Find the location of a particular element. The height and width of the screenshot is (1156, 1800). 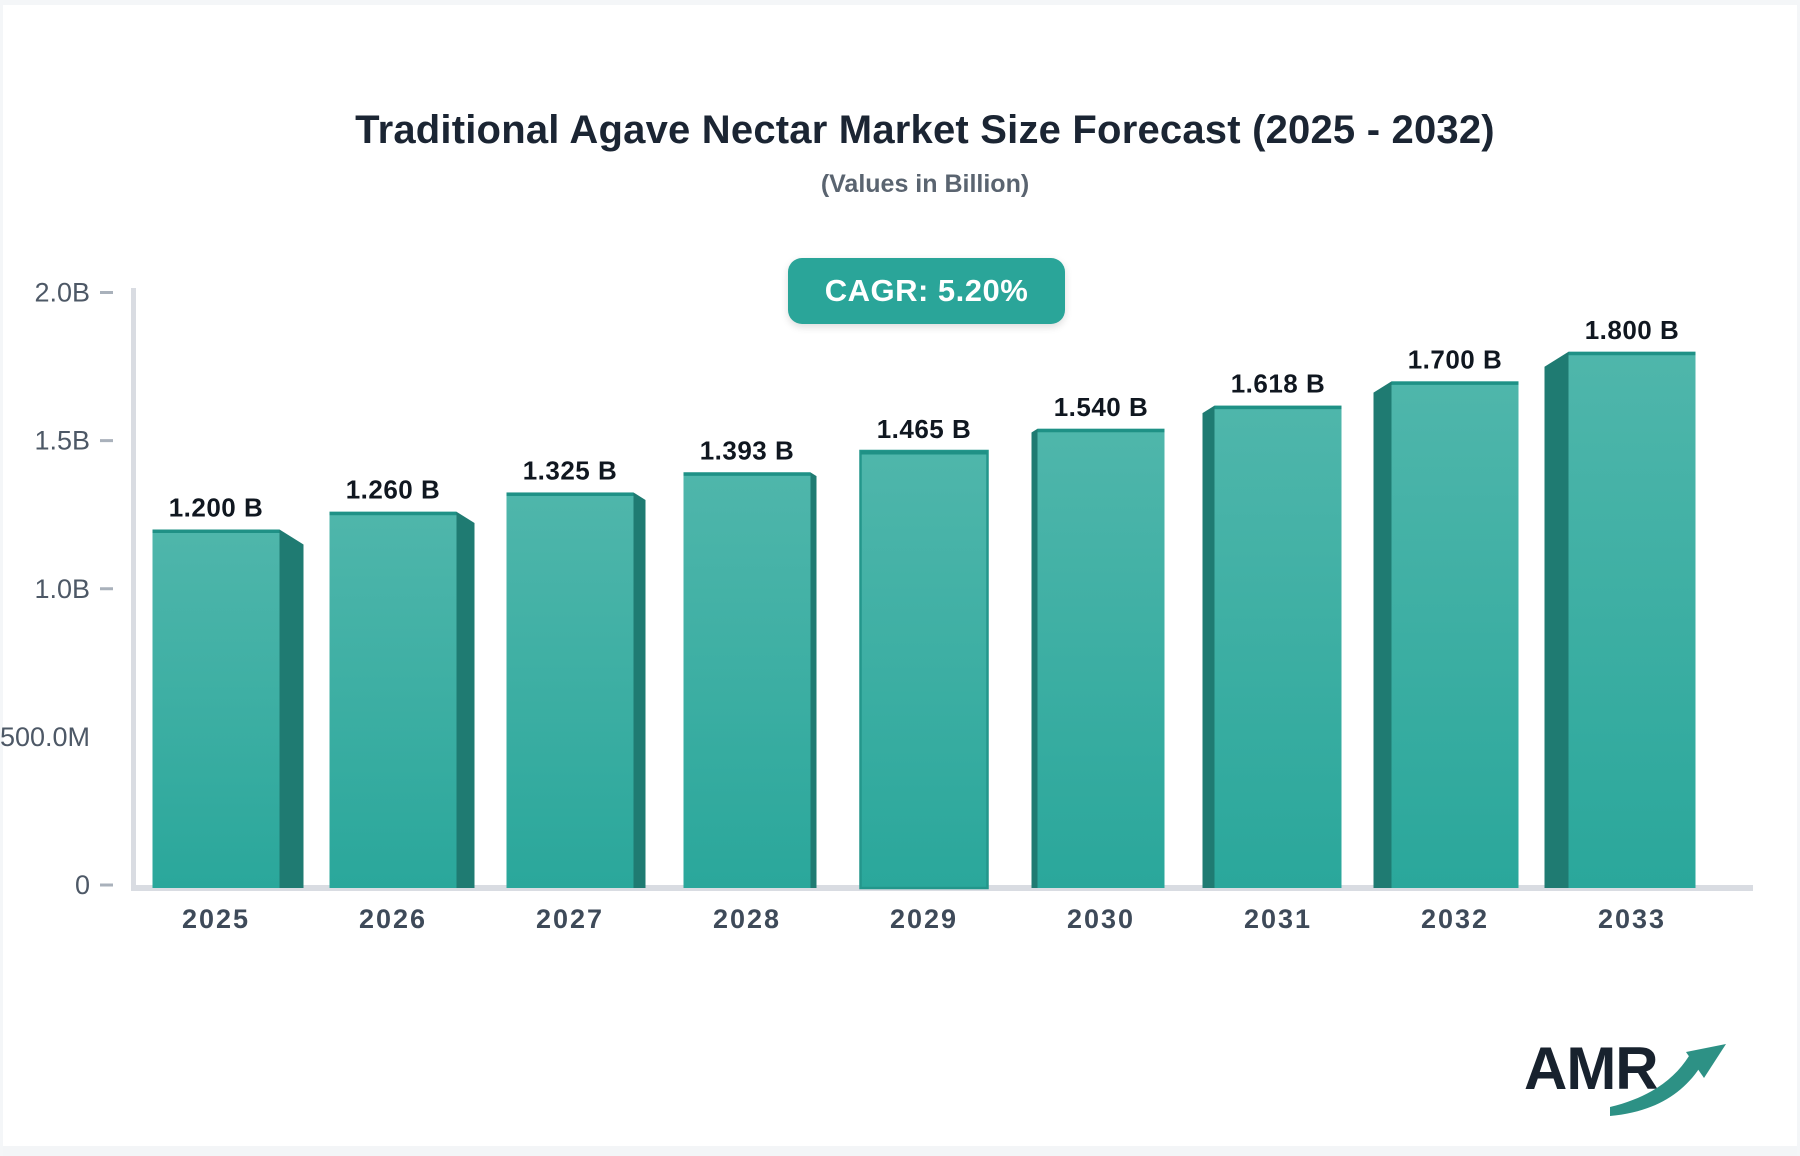

x-axis-category-label: 2030 is located at coordinates (1101, 919).